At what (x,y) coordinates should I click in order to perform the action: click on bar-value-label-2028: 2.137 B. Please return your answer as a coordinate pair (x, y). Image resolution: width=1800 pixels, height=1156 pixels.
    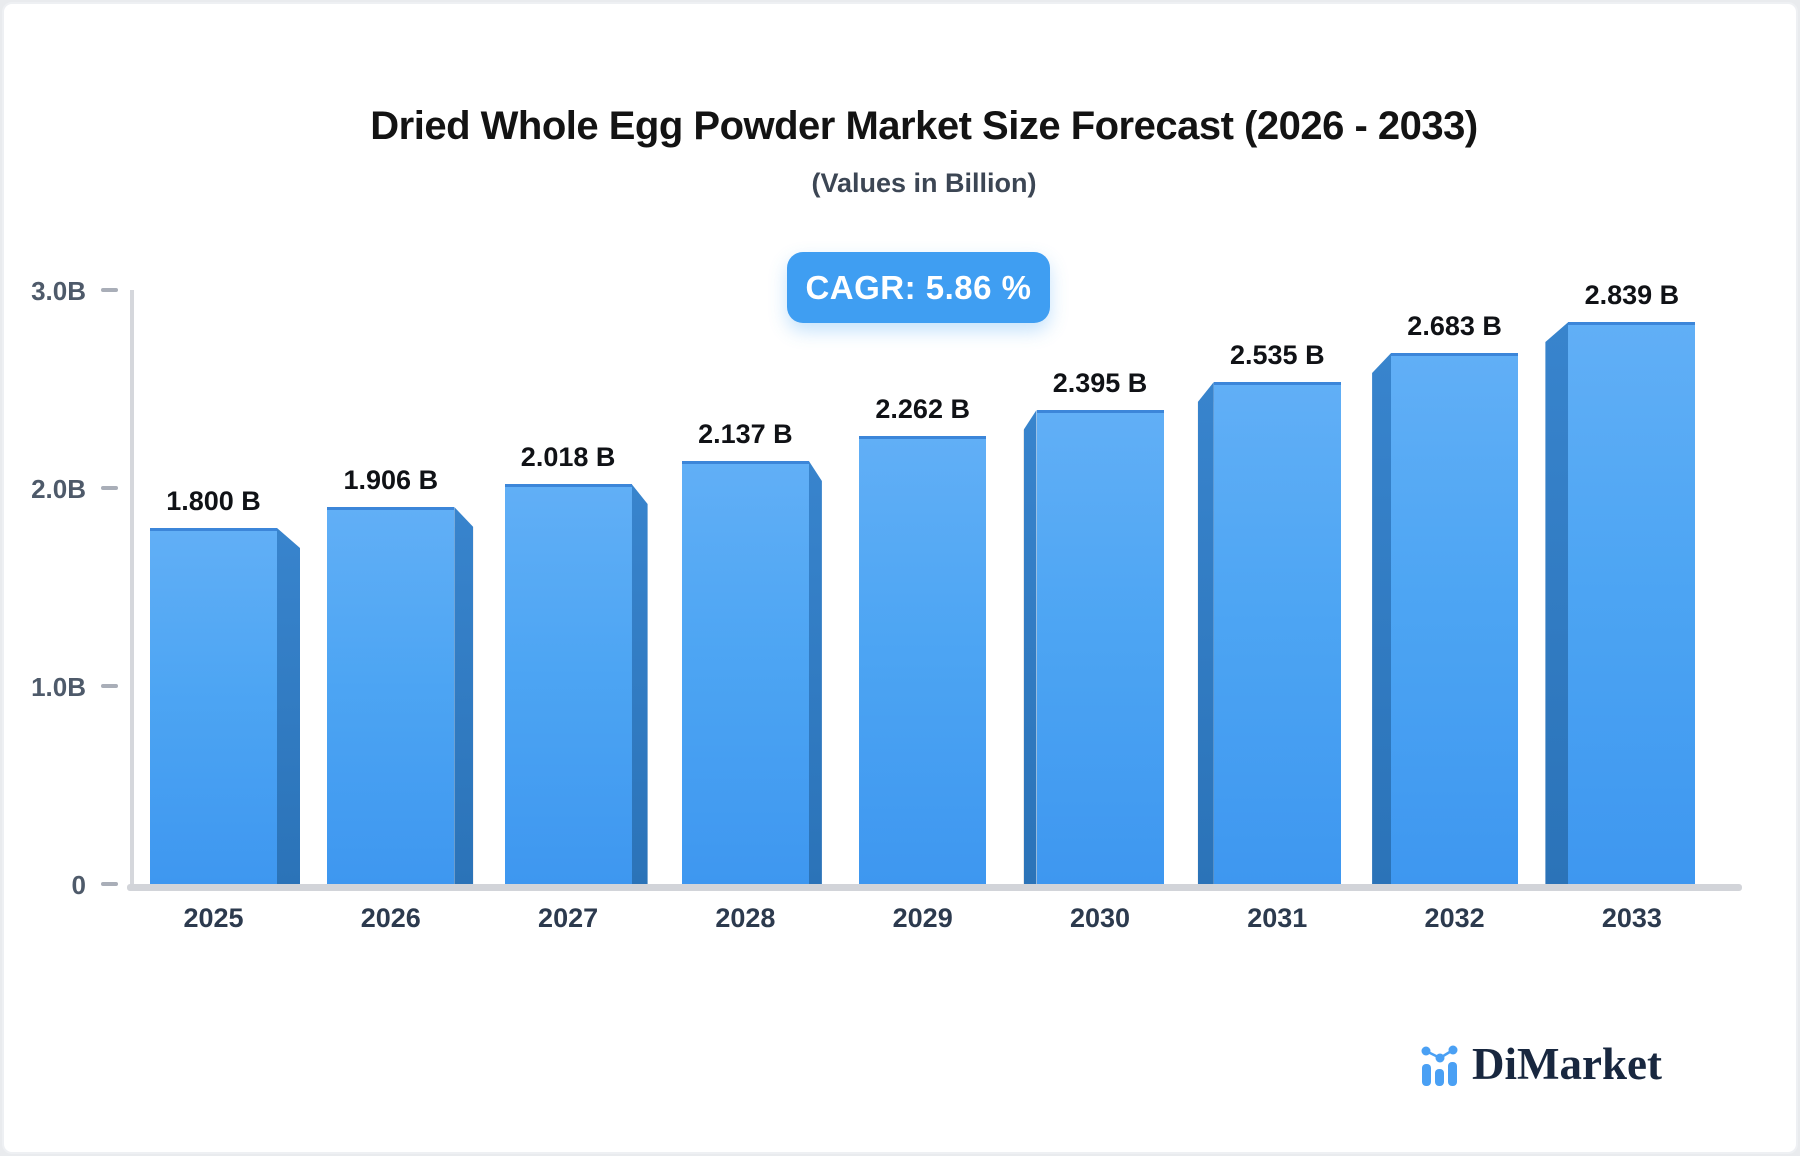
    Looking at the image, I should click on (745, 434).